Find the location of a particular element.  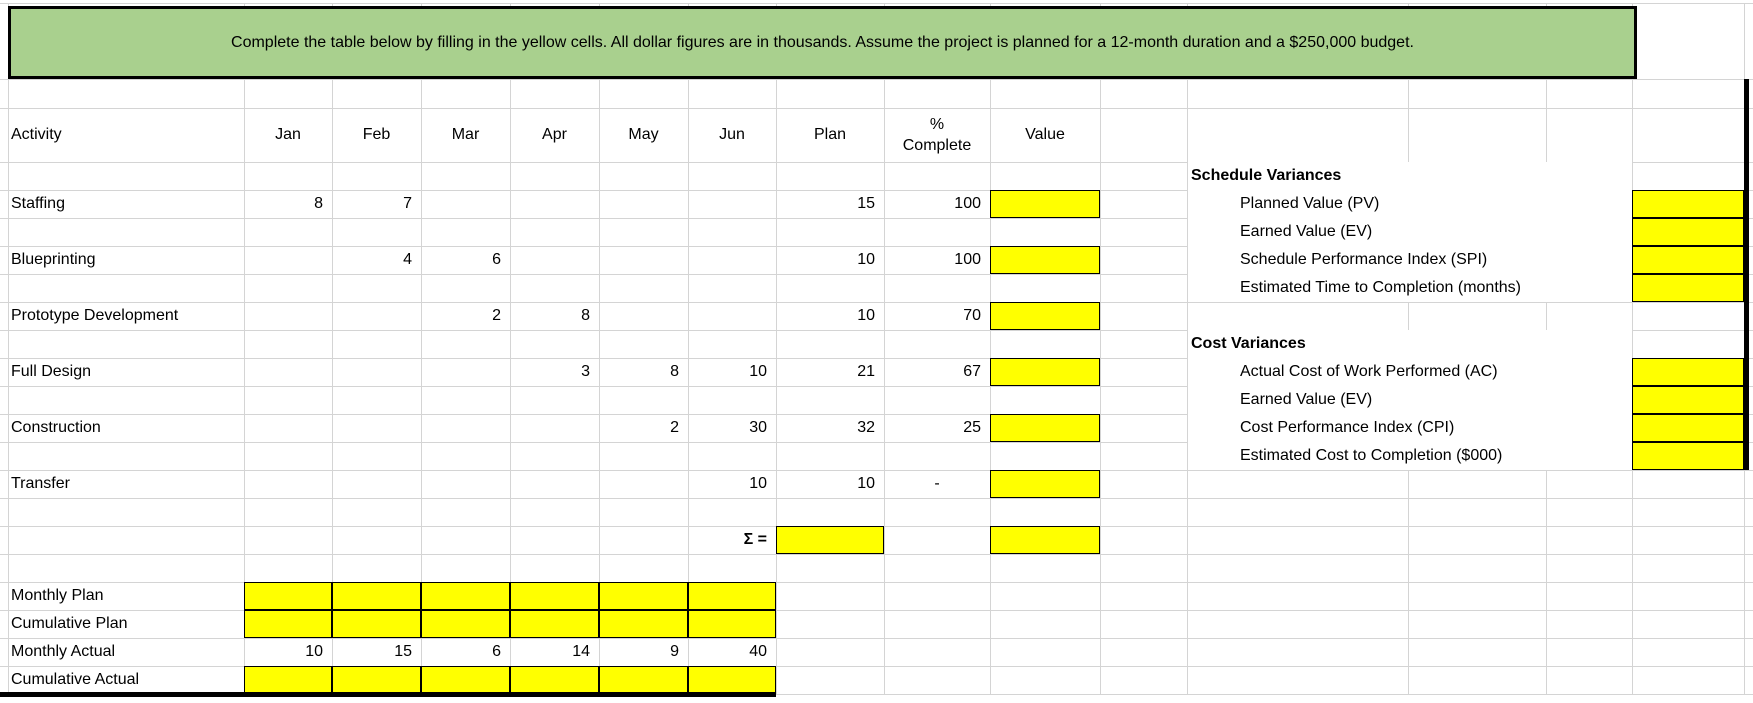

pct-header-line1: % is located at coordinates (937, 124).